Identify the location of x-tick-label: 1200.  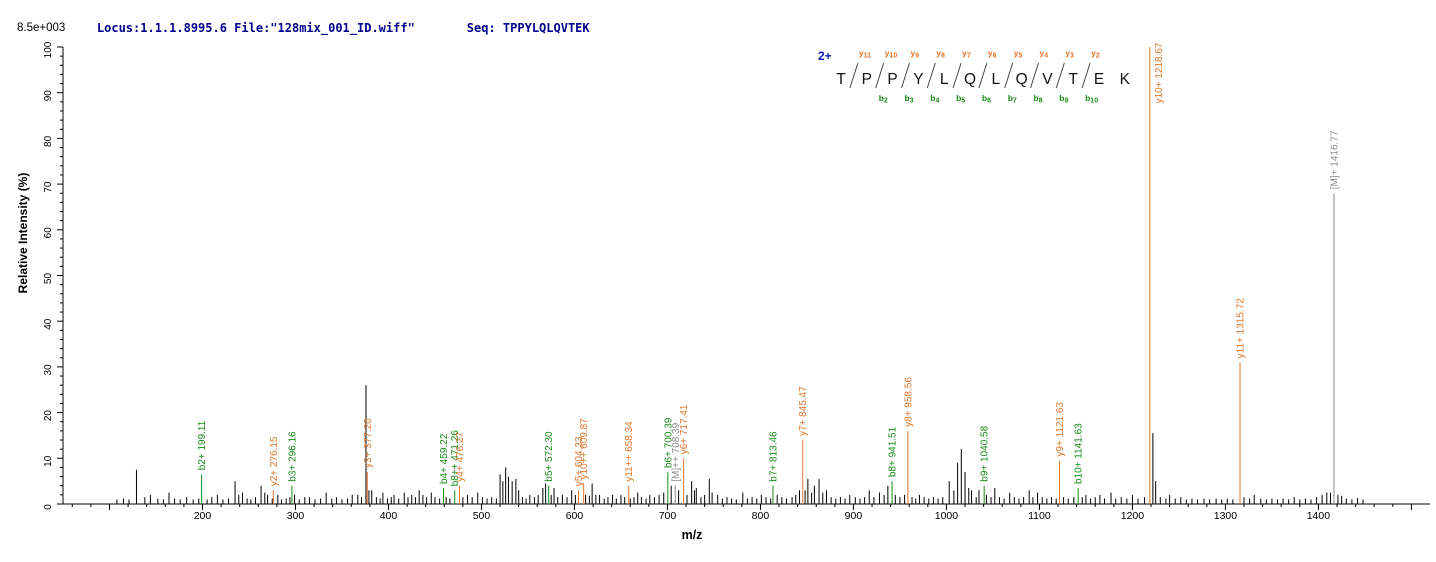
(1133, 516).